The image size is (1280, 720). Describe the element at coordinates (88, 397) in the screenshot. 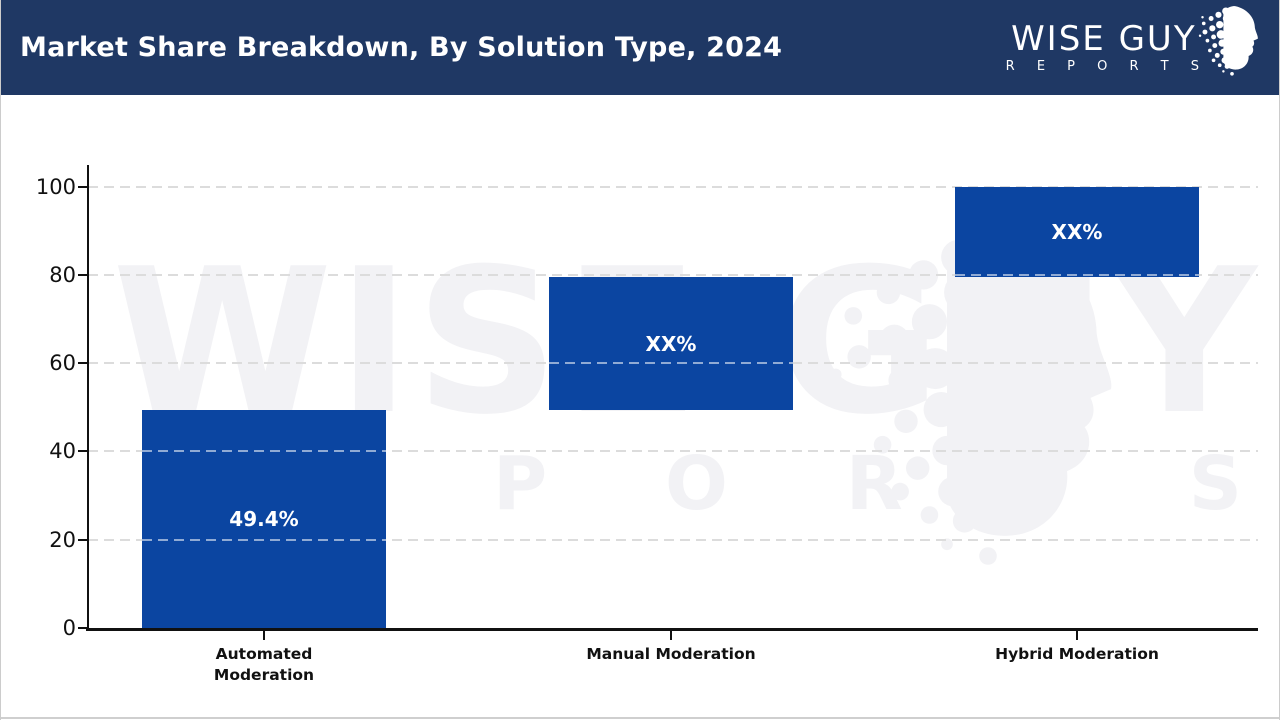

I see `y-axis-line` at that location.